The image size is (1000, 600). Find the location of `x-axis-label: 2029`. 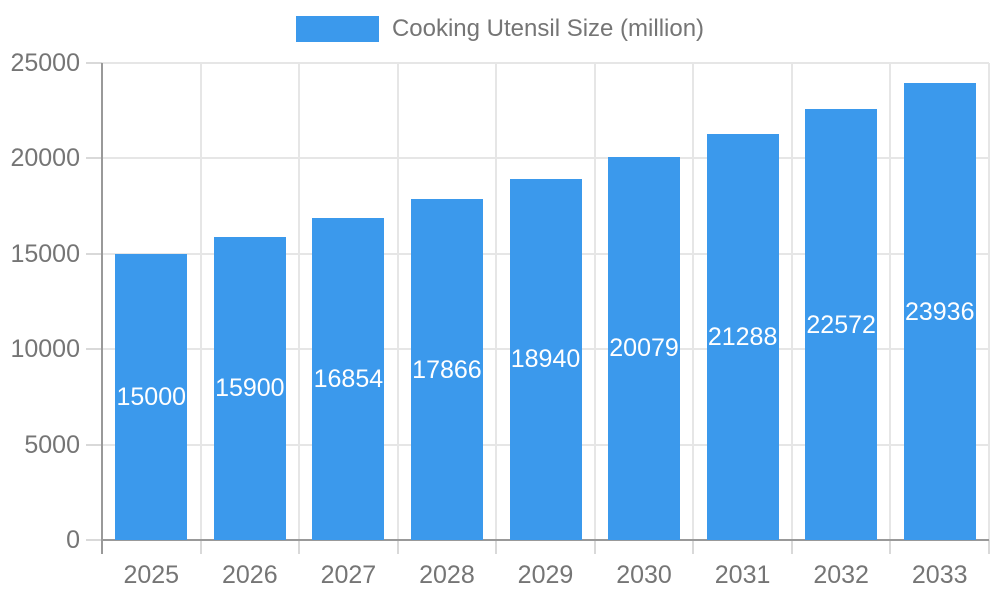

x-axis-label: 2029 is located at coordinates (545, 575).